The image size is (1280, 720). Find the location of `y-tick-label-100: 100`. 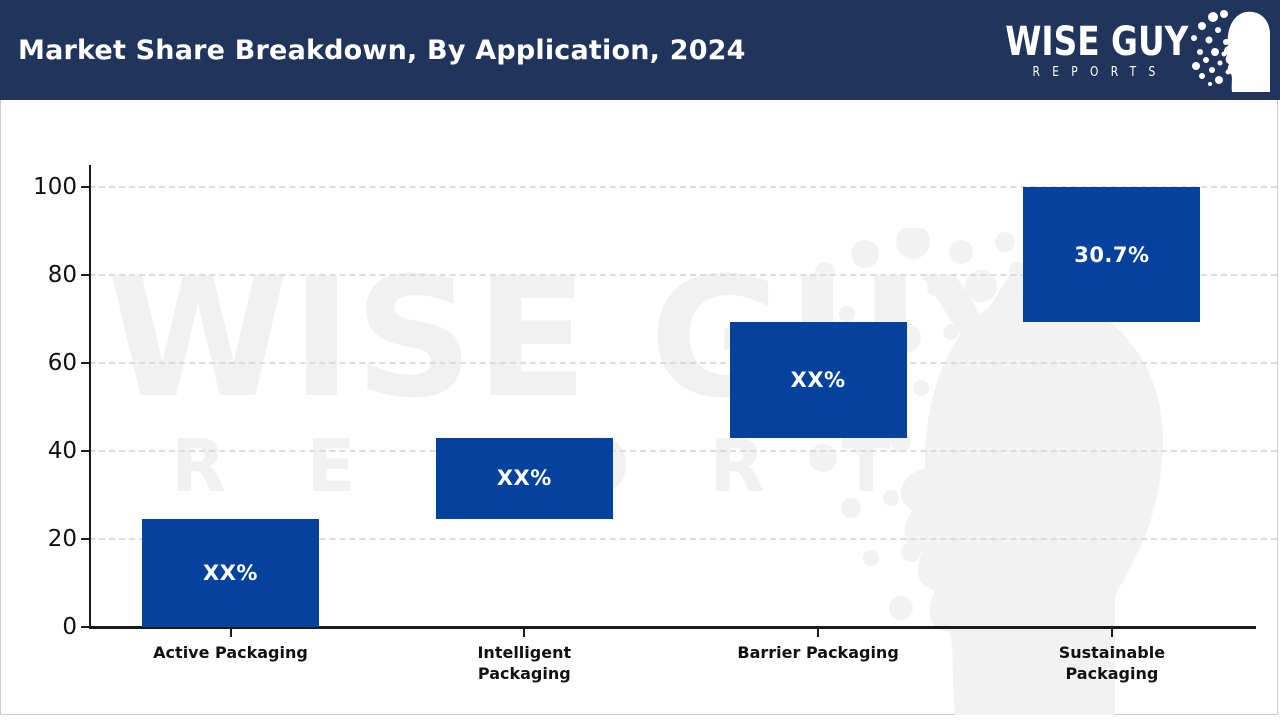

y-tick-label-100: 100 is located at coordinates (55, 187).